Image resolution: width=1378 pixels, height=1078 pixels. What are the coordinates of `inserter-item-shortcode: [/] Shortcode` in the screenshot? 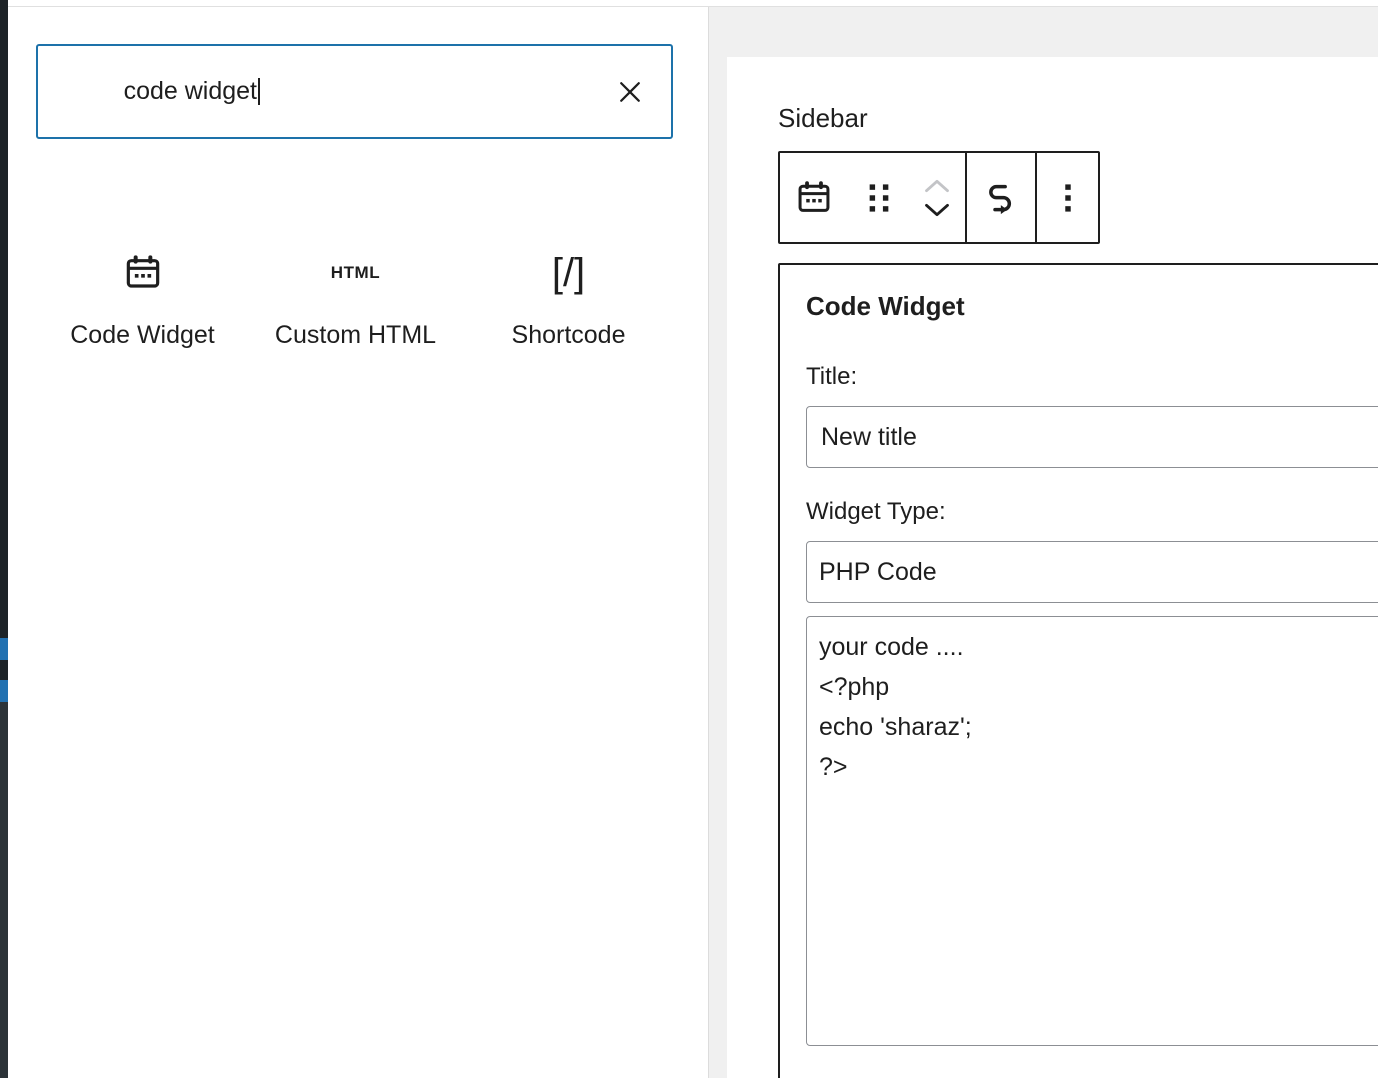 It's located at (568, 296).